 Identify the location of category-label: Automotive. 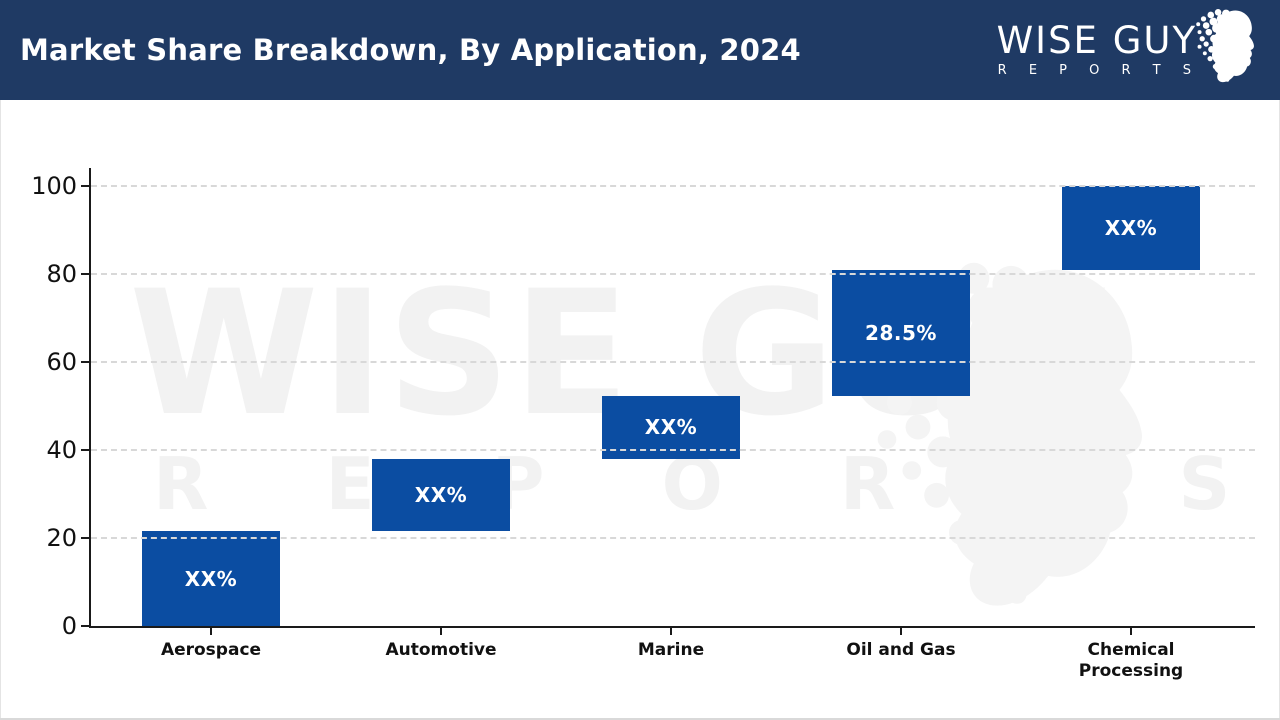
(441, 650).